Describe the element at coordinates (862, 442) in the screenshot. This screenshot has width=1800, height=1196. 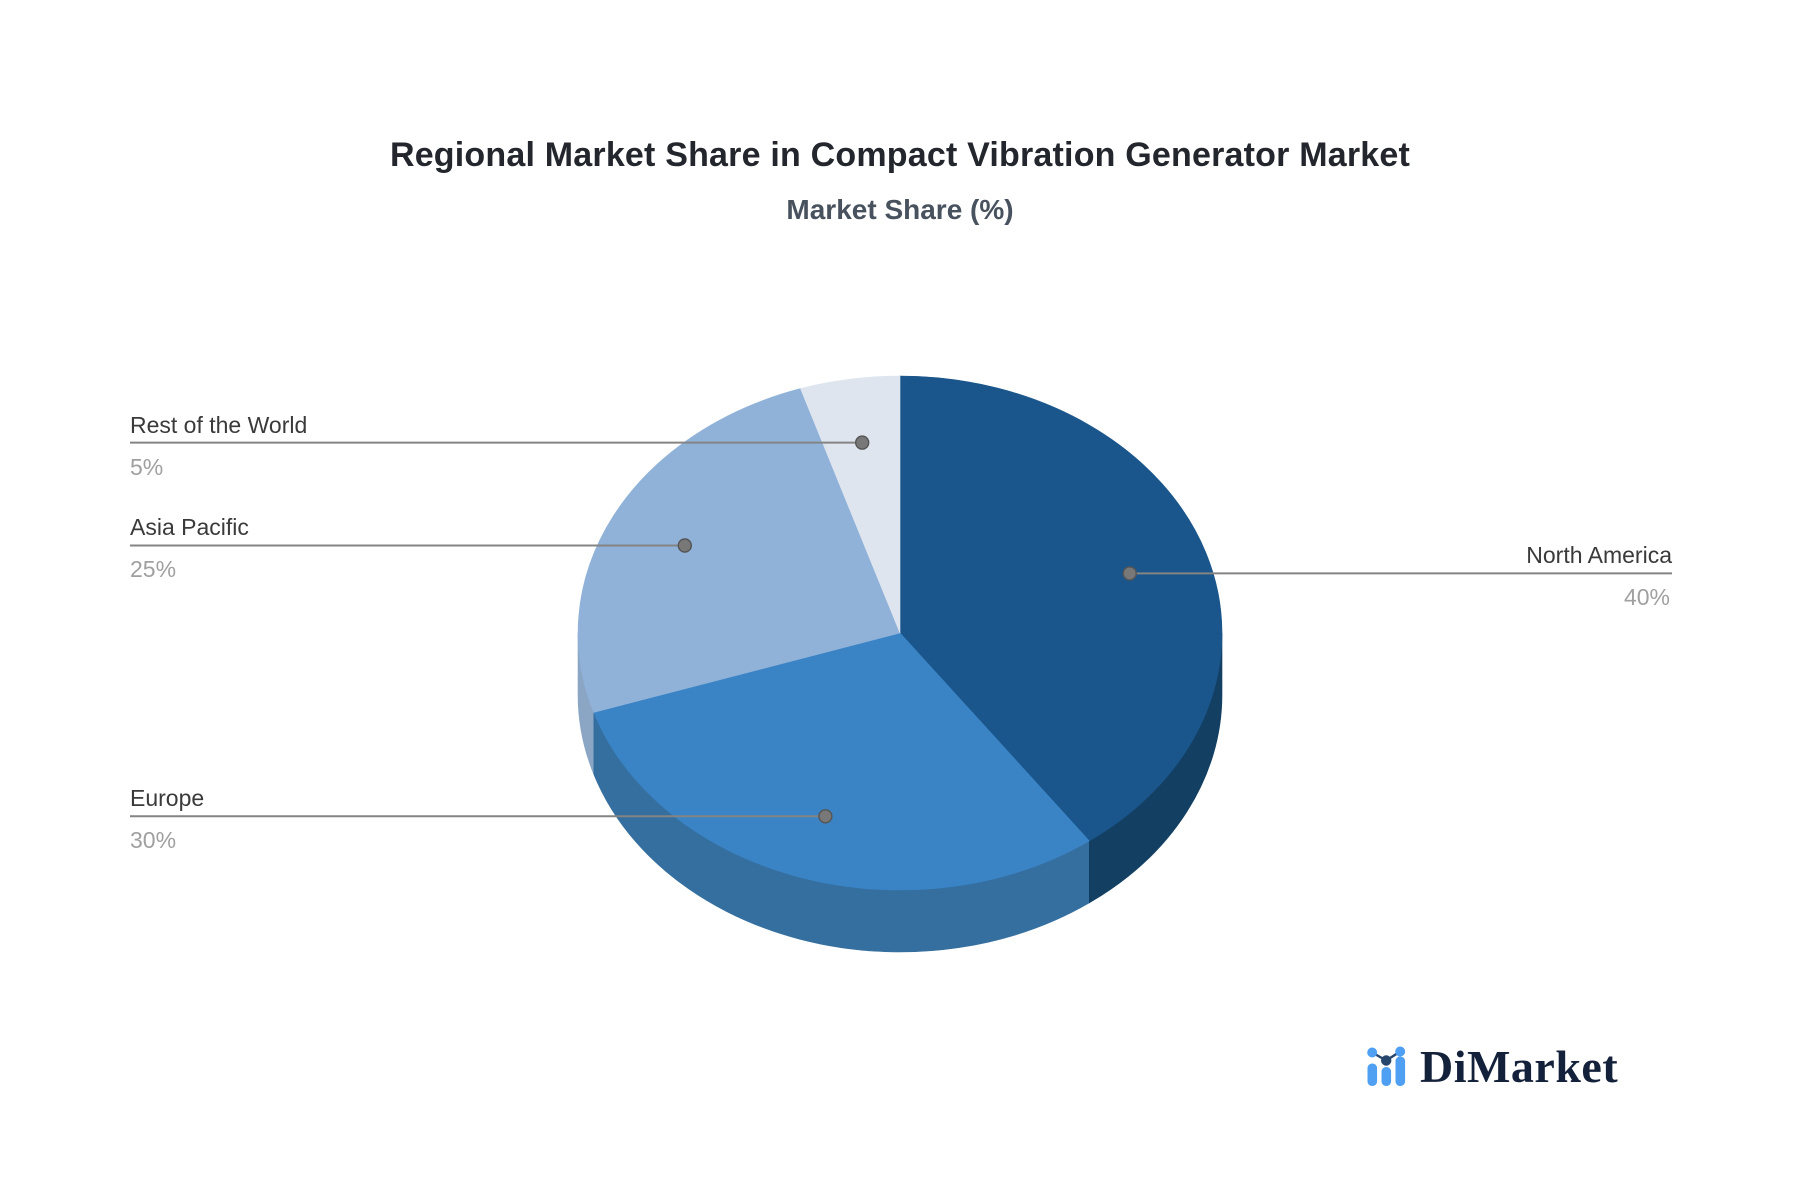
I see `leader-dot-rest-of-the-world` at that location.